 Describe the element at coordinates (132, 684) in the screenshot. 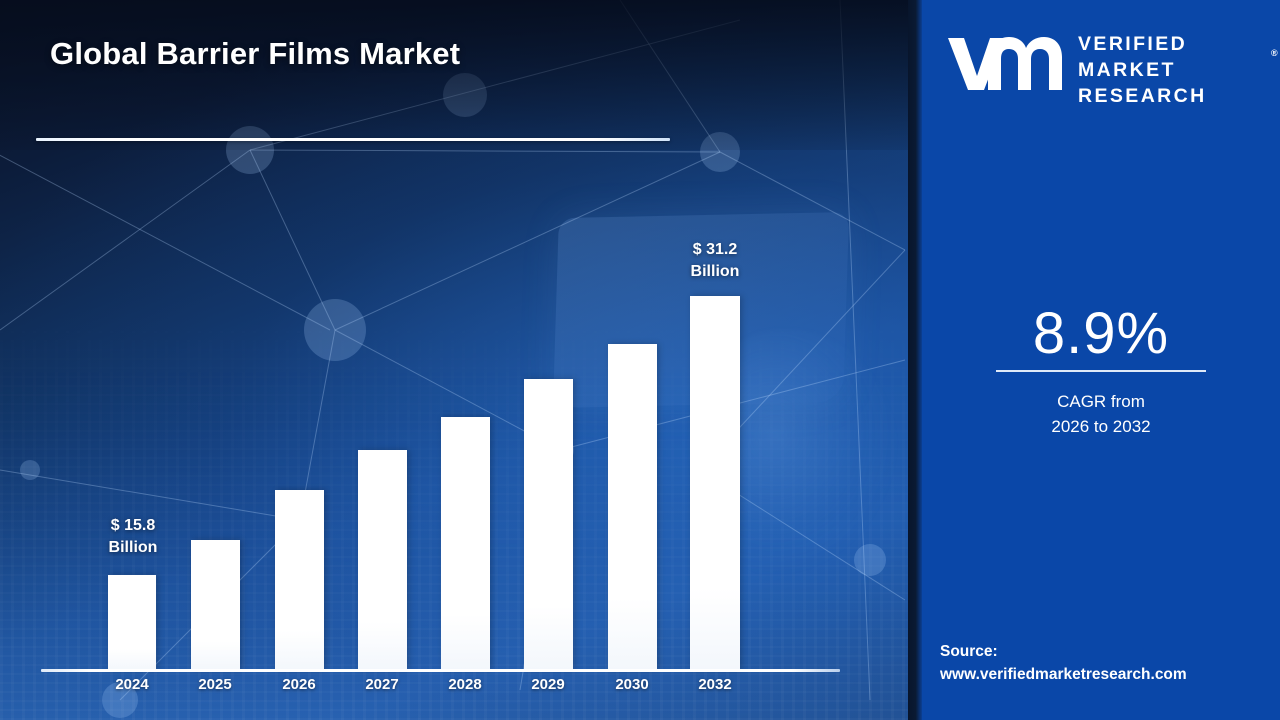

I see `x-axis-label-2024: 2024` at that location.